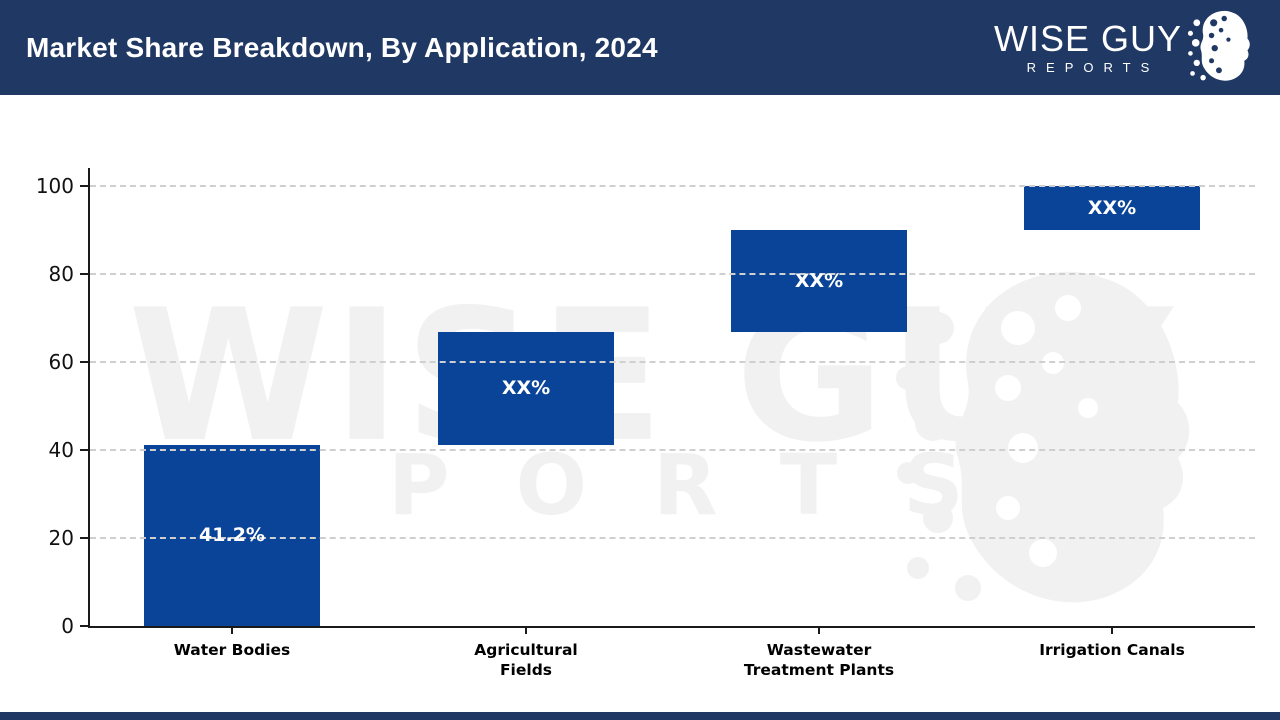 This screenshot has width=1280, height=720. What do you see at coordinates (709, 485) in the screenshot?
I see `watermark-subtitle: PORTS` at bounding box center [709, 485].